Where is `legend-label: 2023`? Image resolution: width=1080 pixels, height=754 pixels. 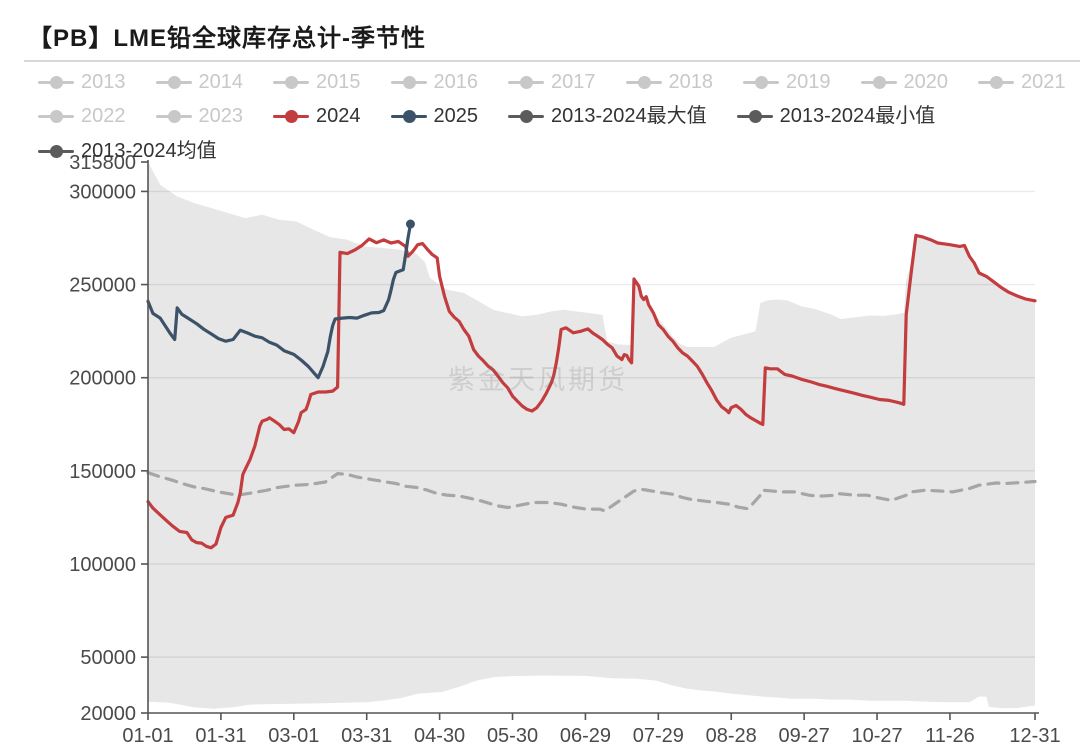
legend-label: 2023 is located at coordinates (221, 116).